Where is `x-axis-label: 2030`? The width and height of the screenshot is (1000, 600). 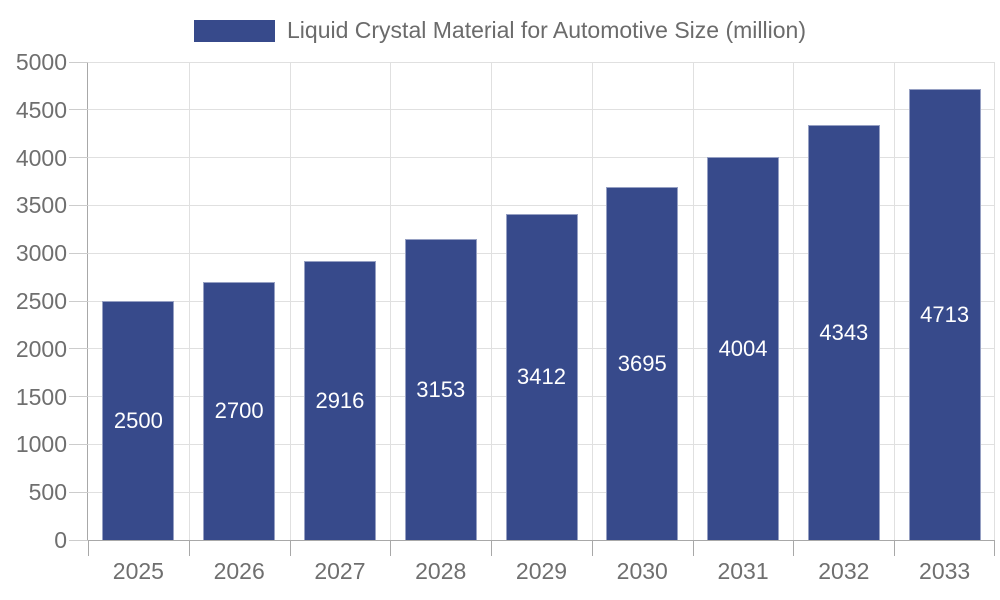 x-axis-label: 2030 is located at coordinates (642, 571).